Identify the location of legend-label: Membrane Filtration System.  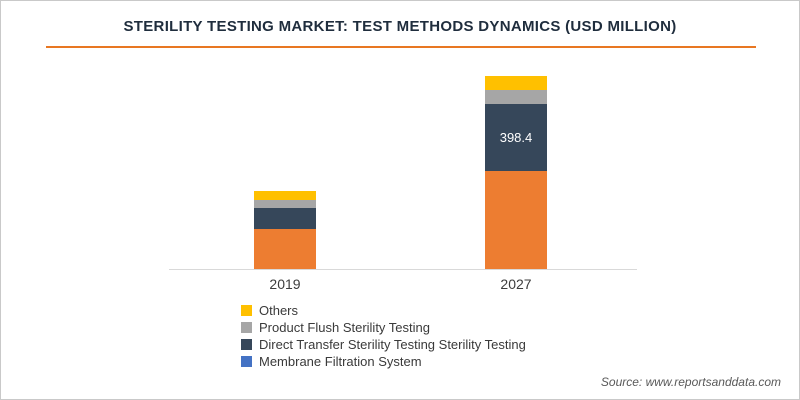
(340, 361).